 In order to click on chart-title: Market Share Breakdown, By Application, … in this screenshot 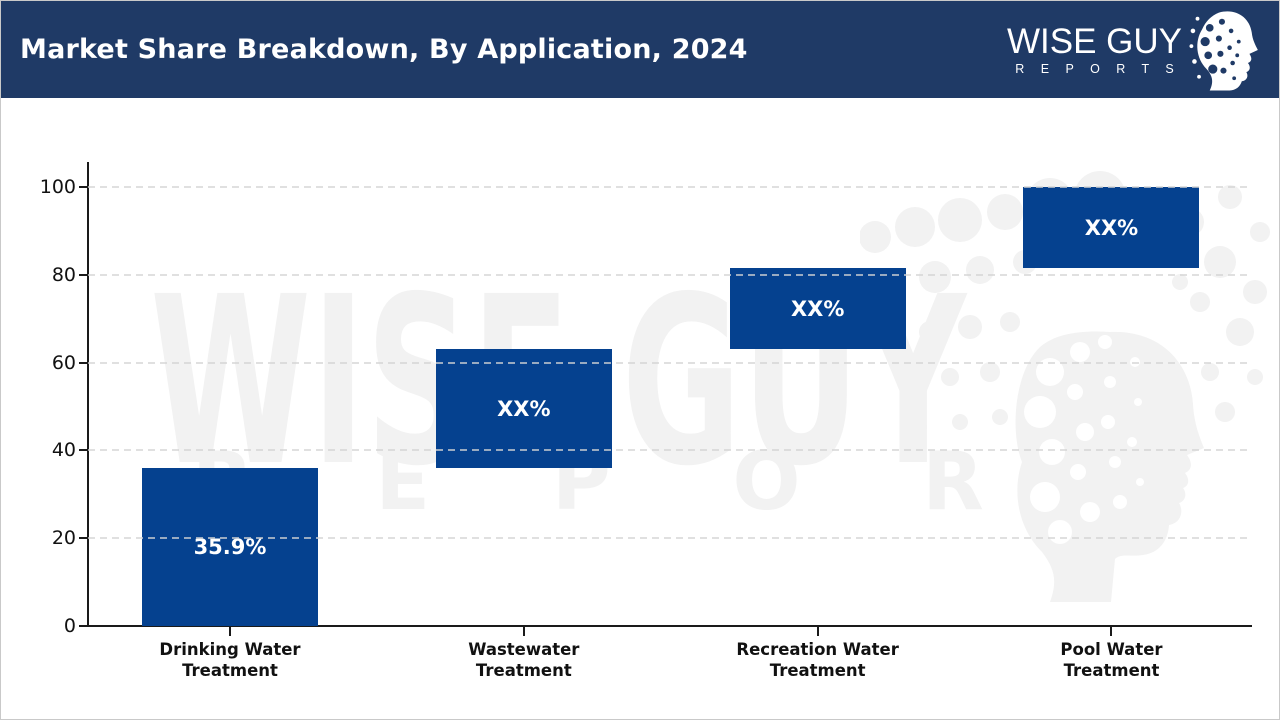, I will do `click(384, 49)`.